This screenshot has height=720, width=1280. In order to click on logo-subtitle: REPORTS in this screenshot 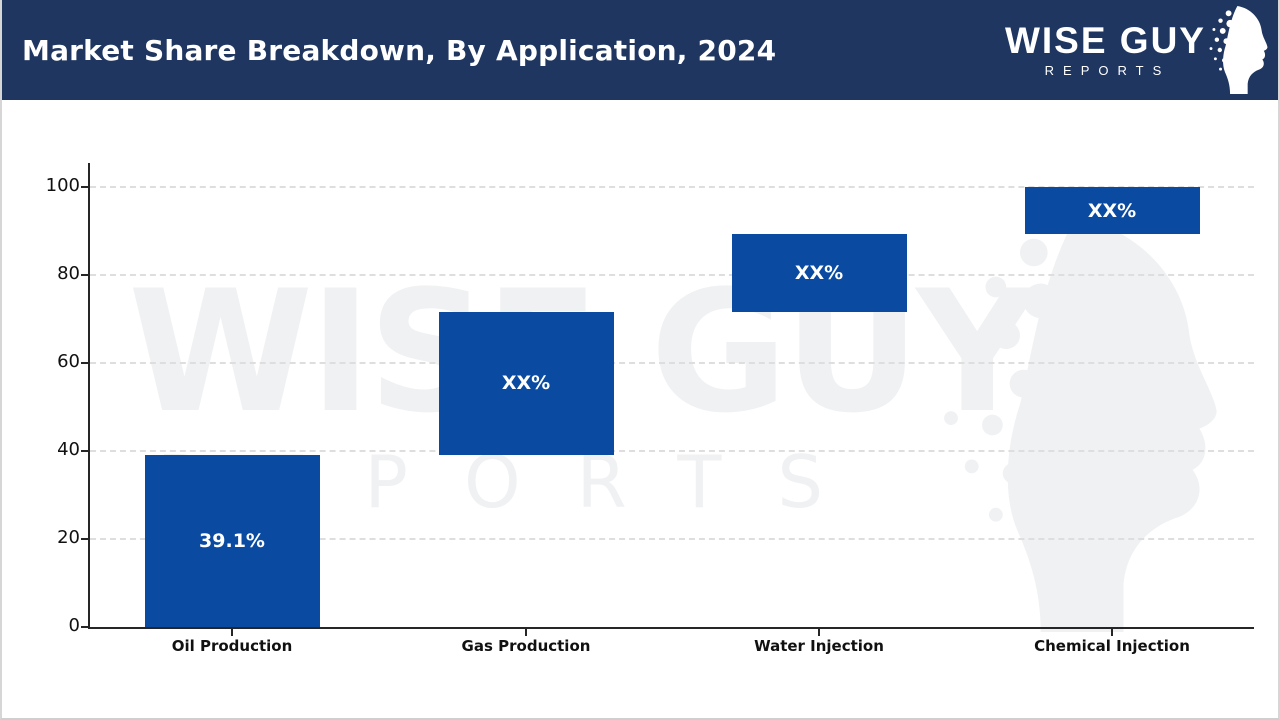, I will do `click(1107, 70)`.